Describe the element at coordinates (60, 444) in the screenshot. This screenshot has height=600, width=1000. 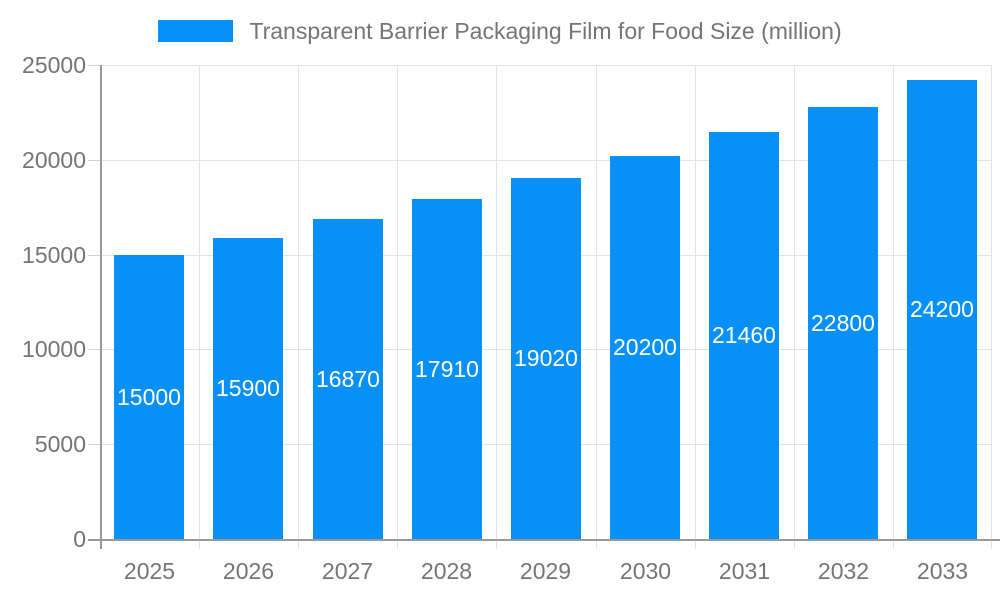
I see `y-tick-label-5000: 5000` at that location.